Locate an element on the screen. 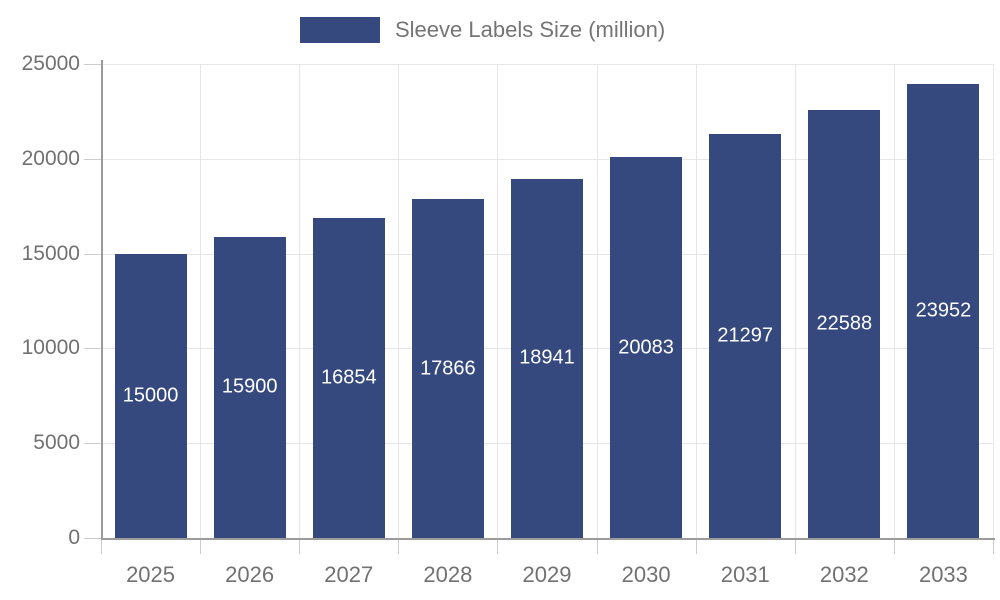 The image size is (1000, 600). bar-value-label: 15000 is located at coordinates (150, 395).